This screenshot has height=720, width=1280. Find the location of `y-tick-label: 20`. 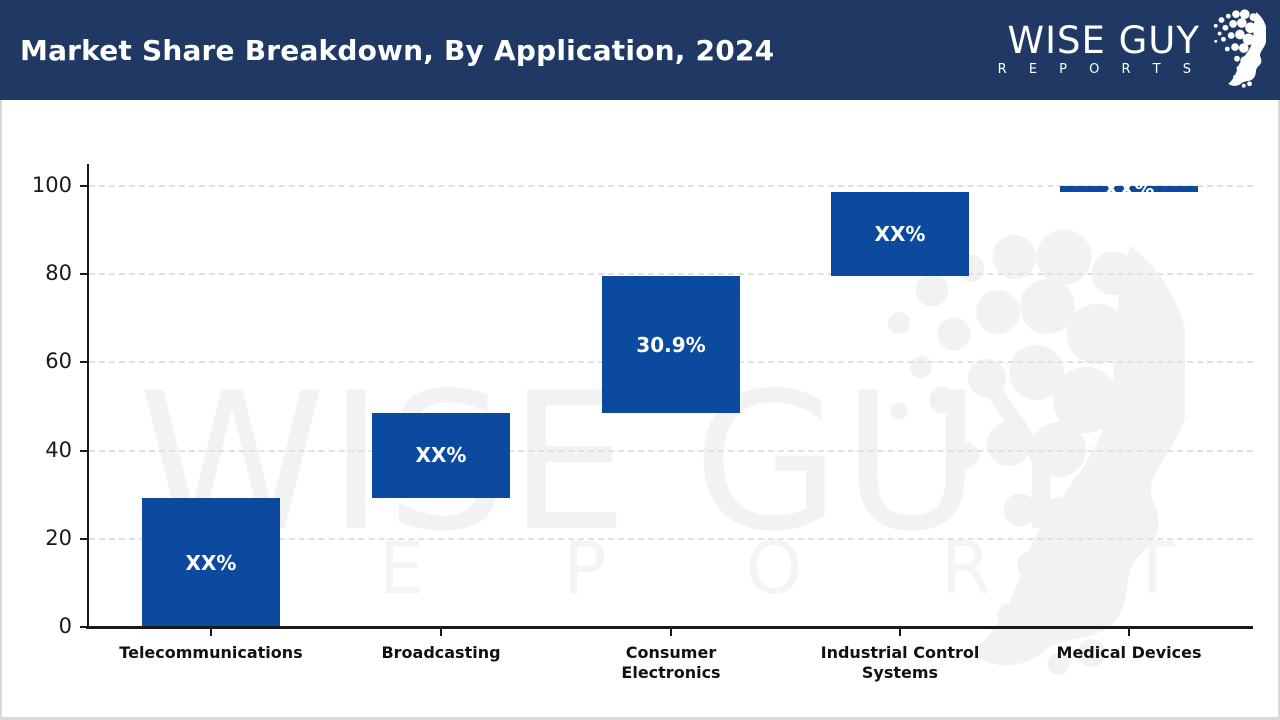

y-tick-label: 20 is located at coordinates (58, 537).